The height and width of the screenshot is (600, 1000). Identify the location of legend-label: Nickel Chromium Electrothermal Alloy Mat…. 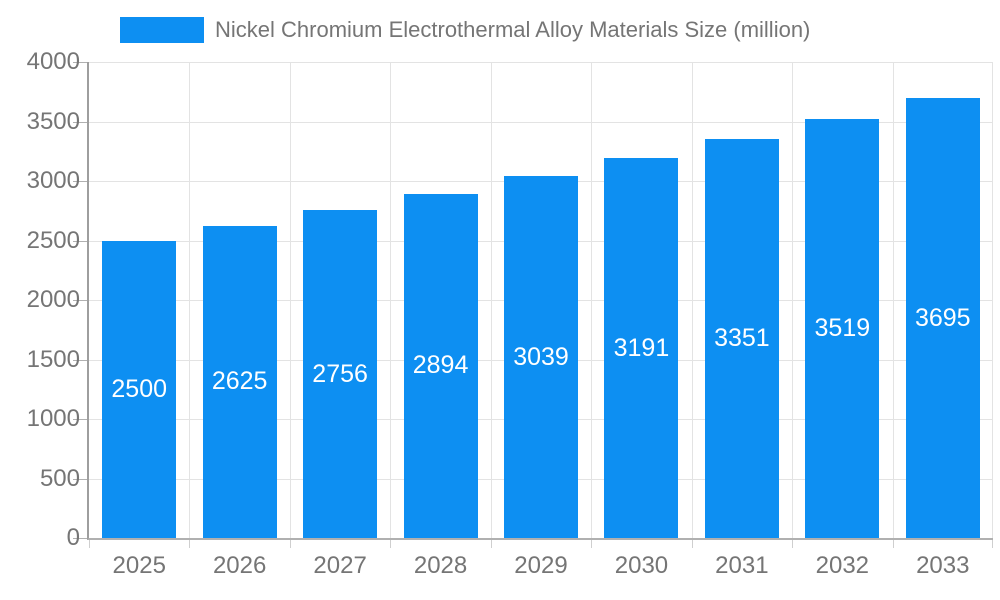
(513, 29).